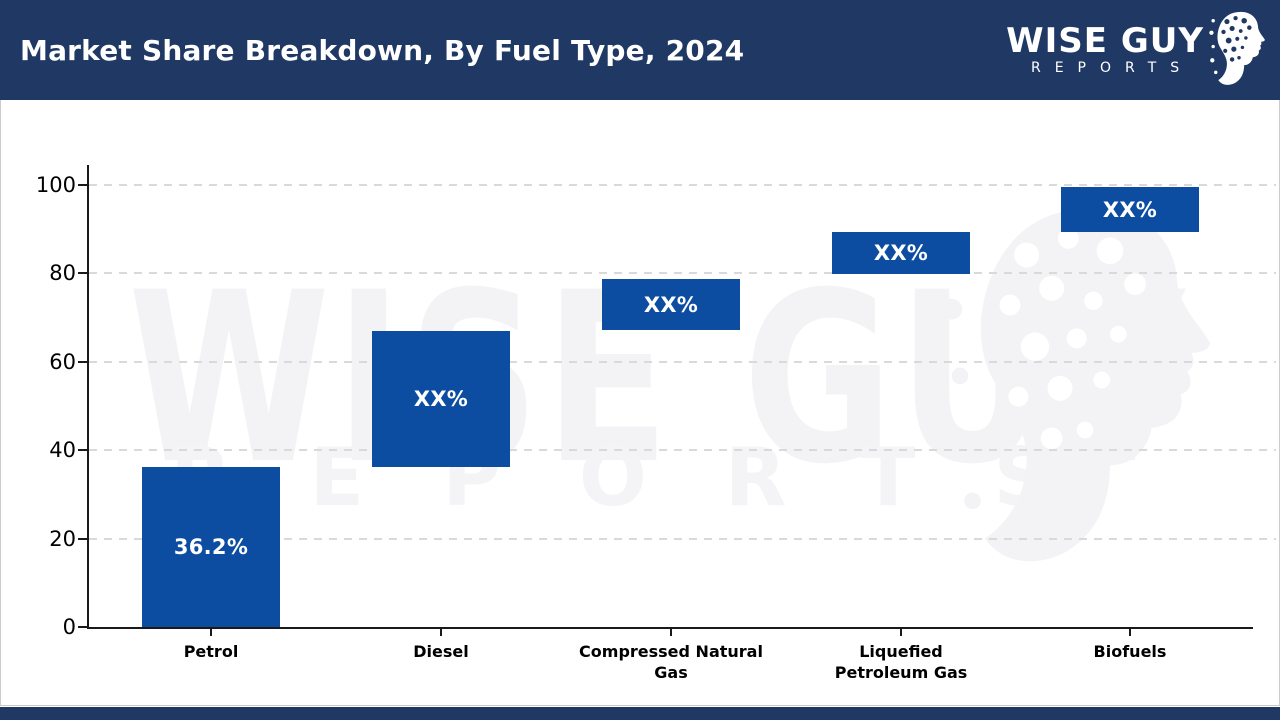  Describe the element at coordinates (1237, 48) in the screenshot. I see `logo-head-icon` at that location.